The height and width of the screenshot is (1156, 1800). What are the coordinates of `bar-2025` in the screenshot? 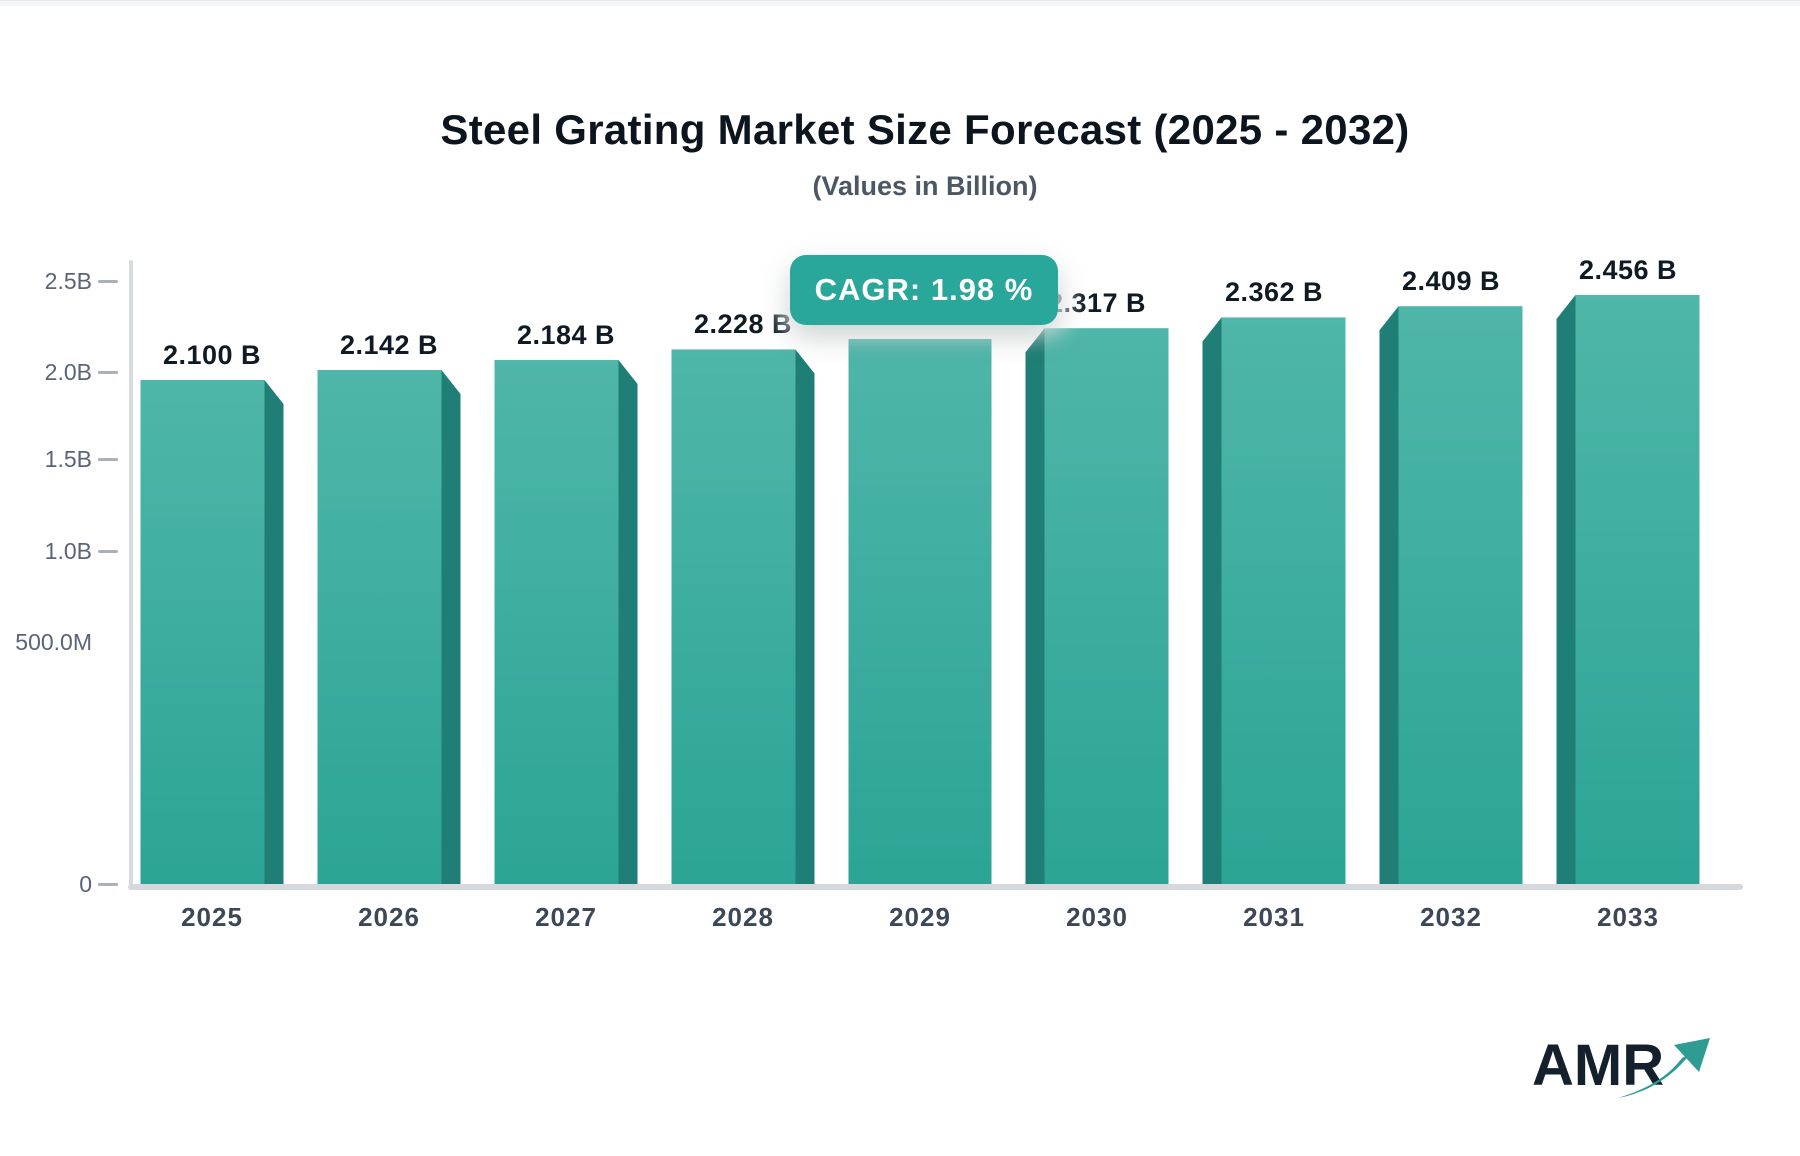 It's located at (212, 633).